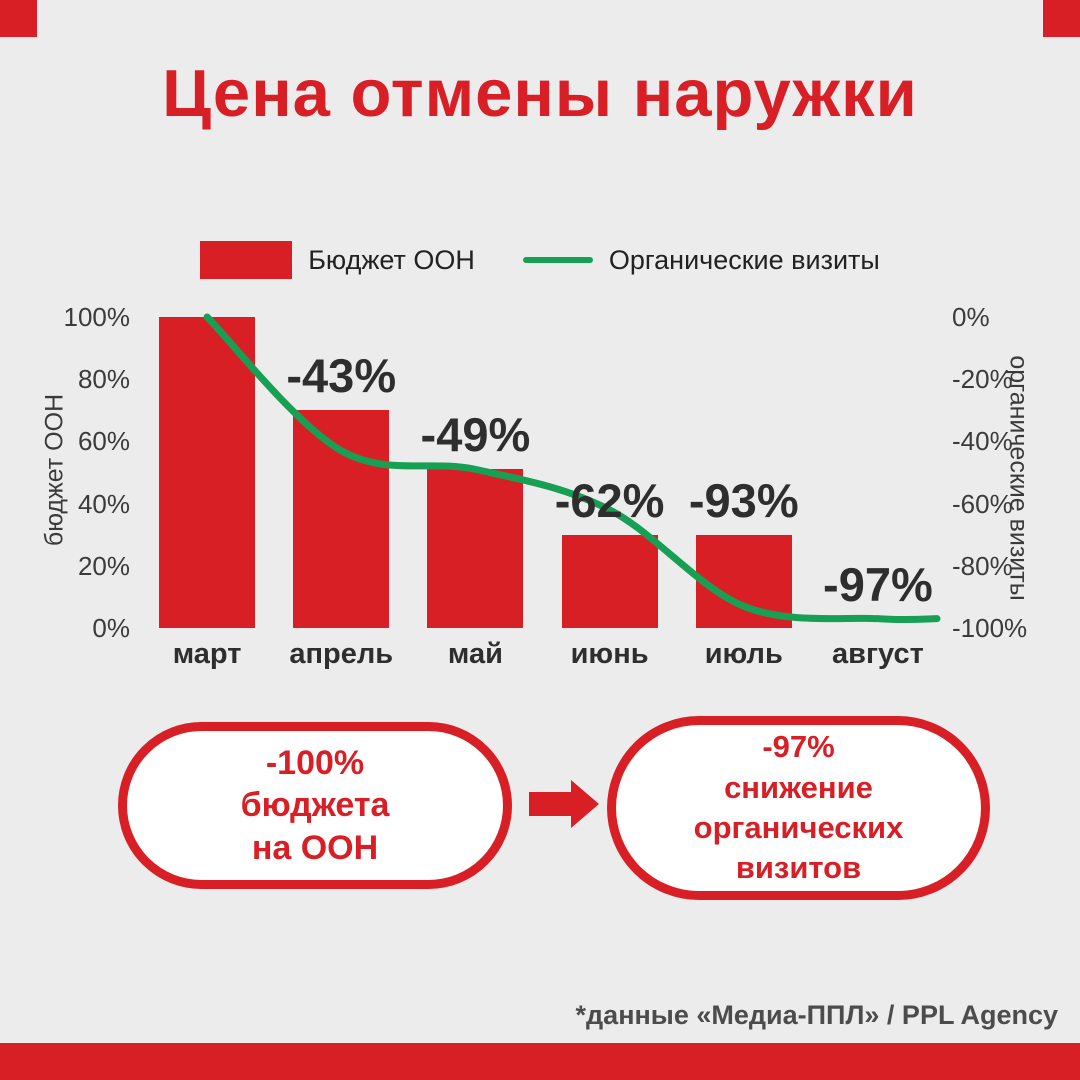  What do you see at coordinates (341, 654) in the screenshot?
I see `x-label-апрель: апрель` at bounding box center [341, 654].